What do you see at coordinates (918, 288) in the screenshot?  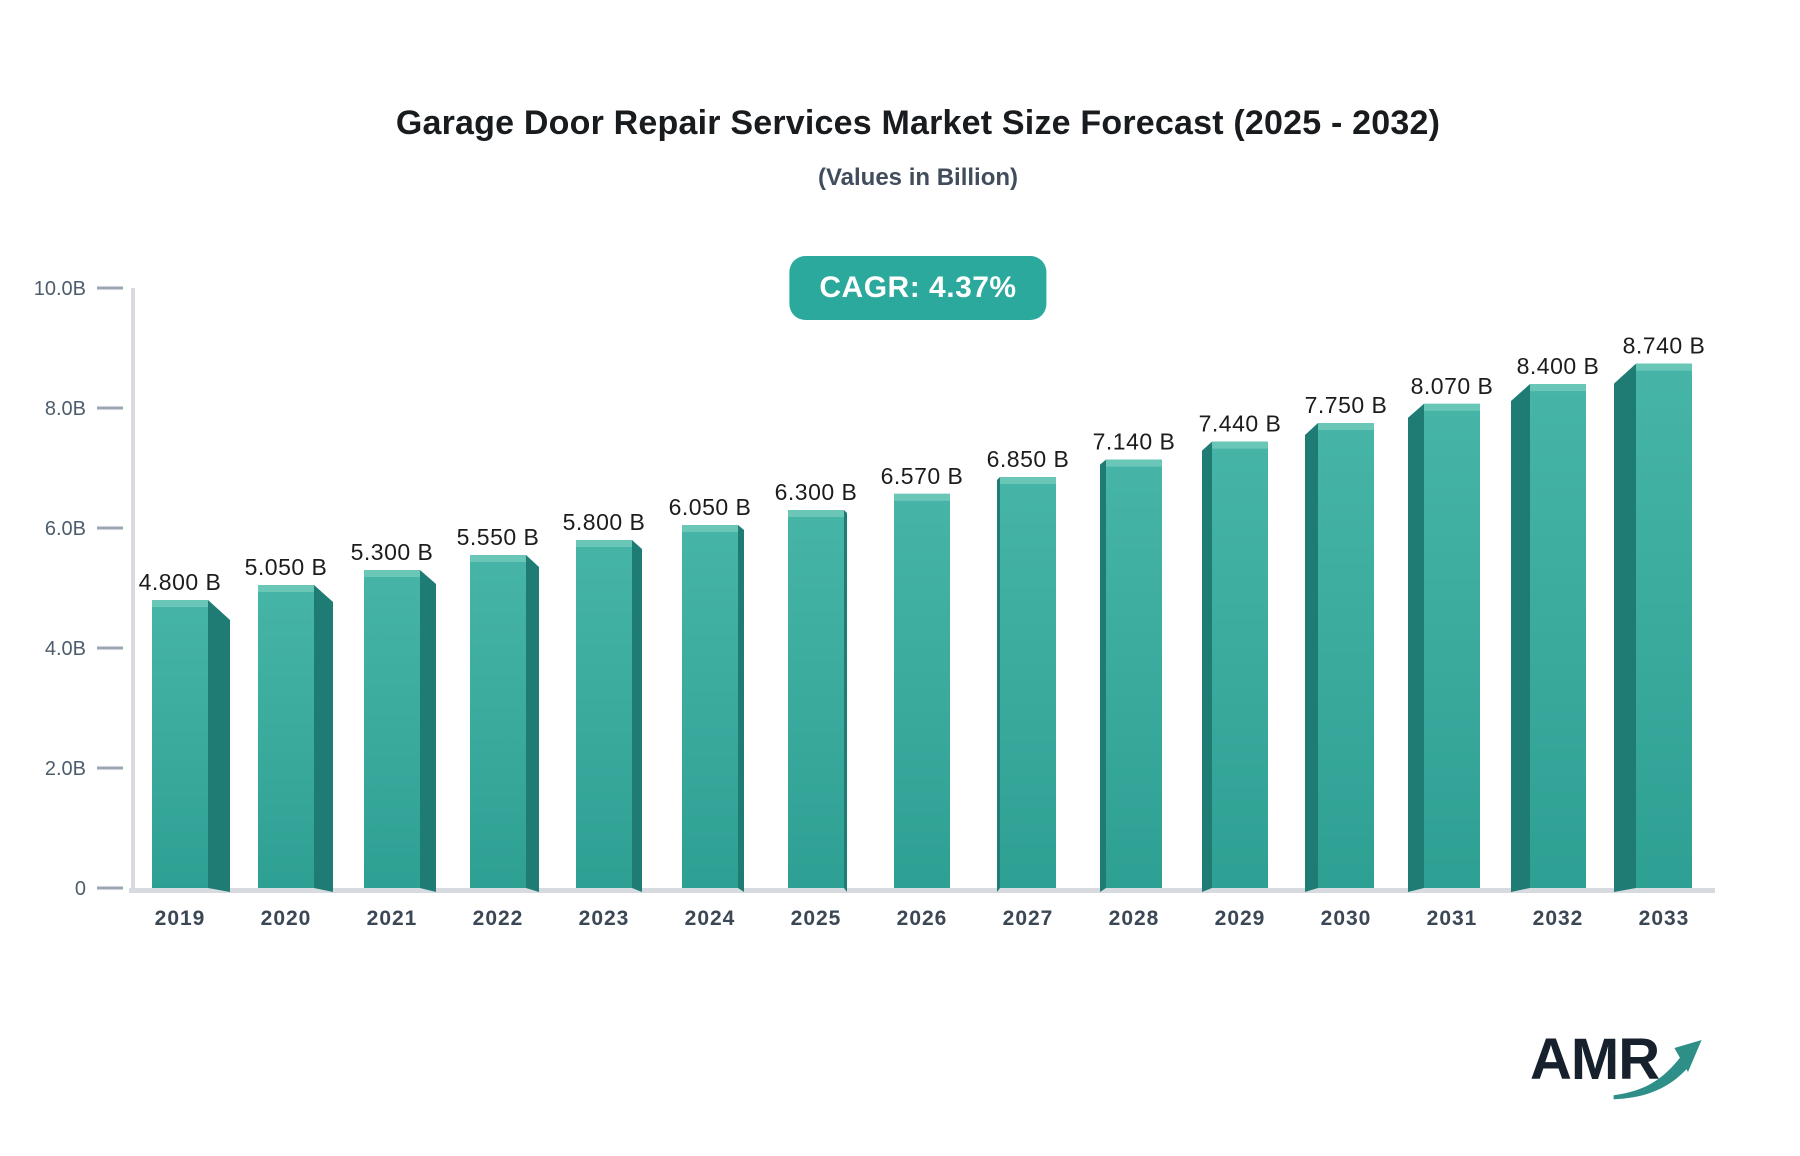 I see `cagr-badge: CAGR: 4.37%` at bounding box center [918, 288].